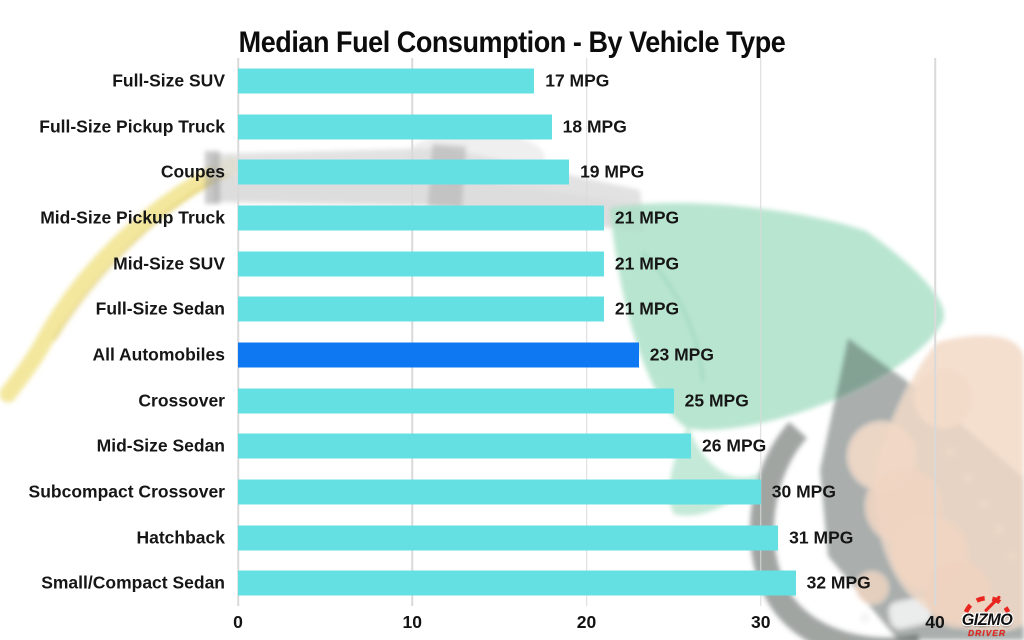 The width and height of the screenshot is (1024, 640). Describe the element at coordinates (192, 171) in the screenshot. I see `category-label: Coupes` at that location.